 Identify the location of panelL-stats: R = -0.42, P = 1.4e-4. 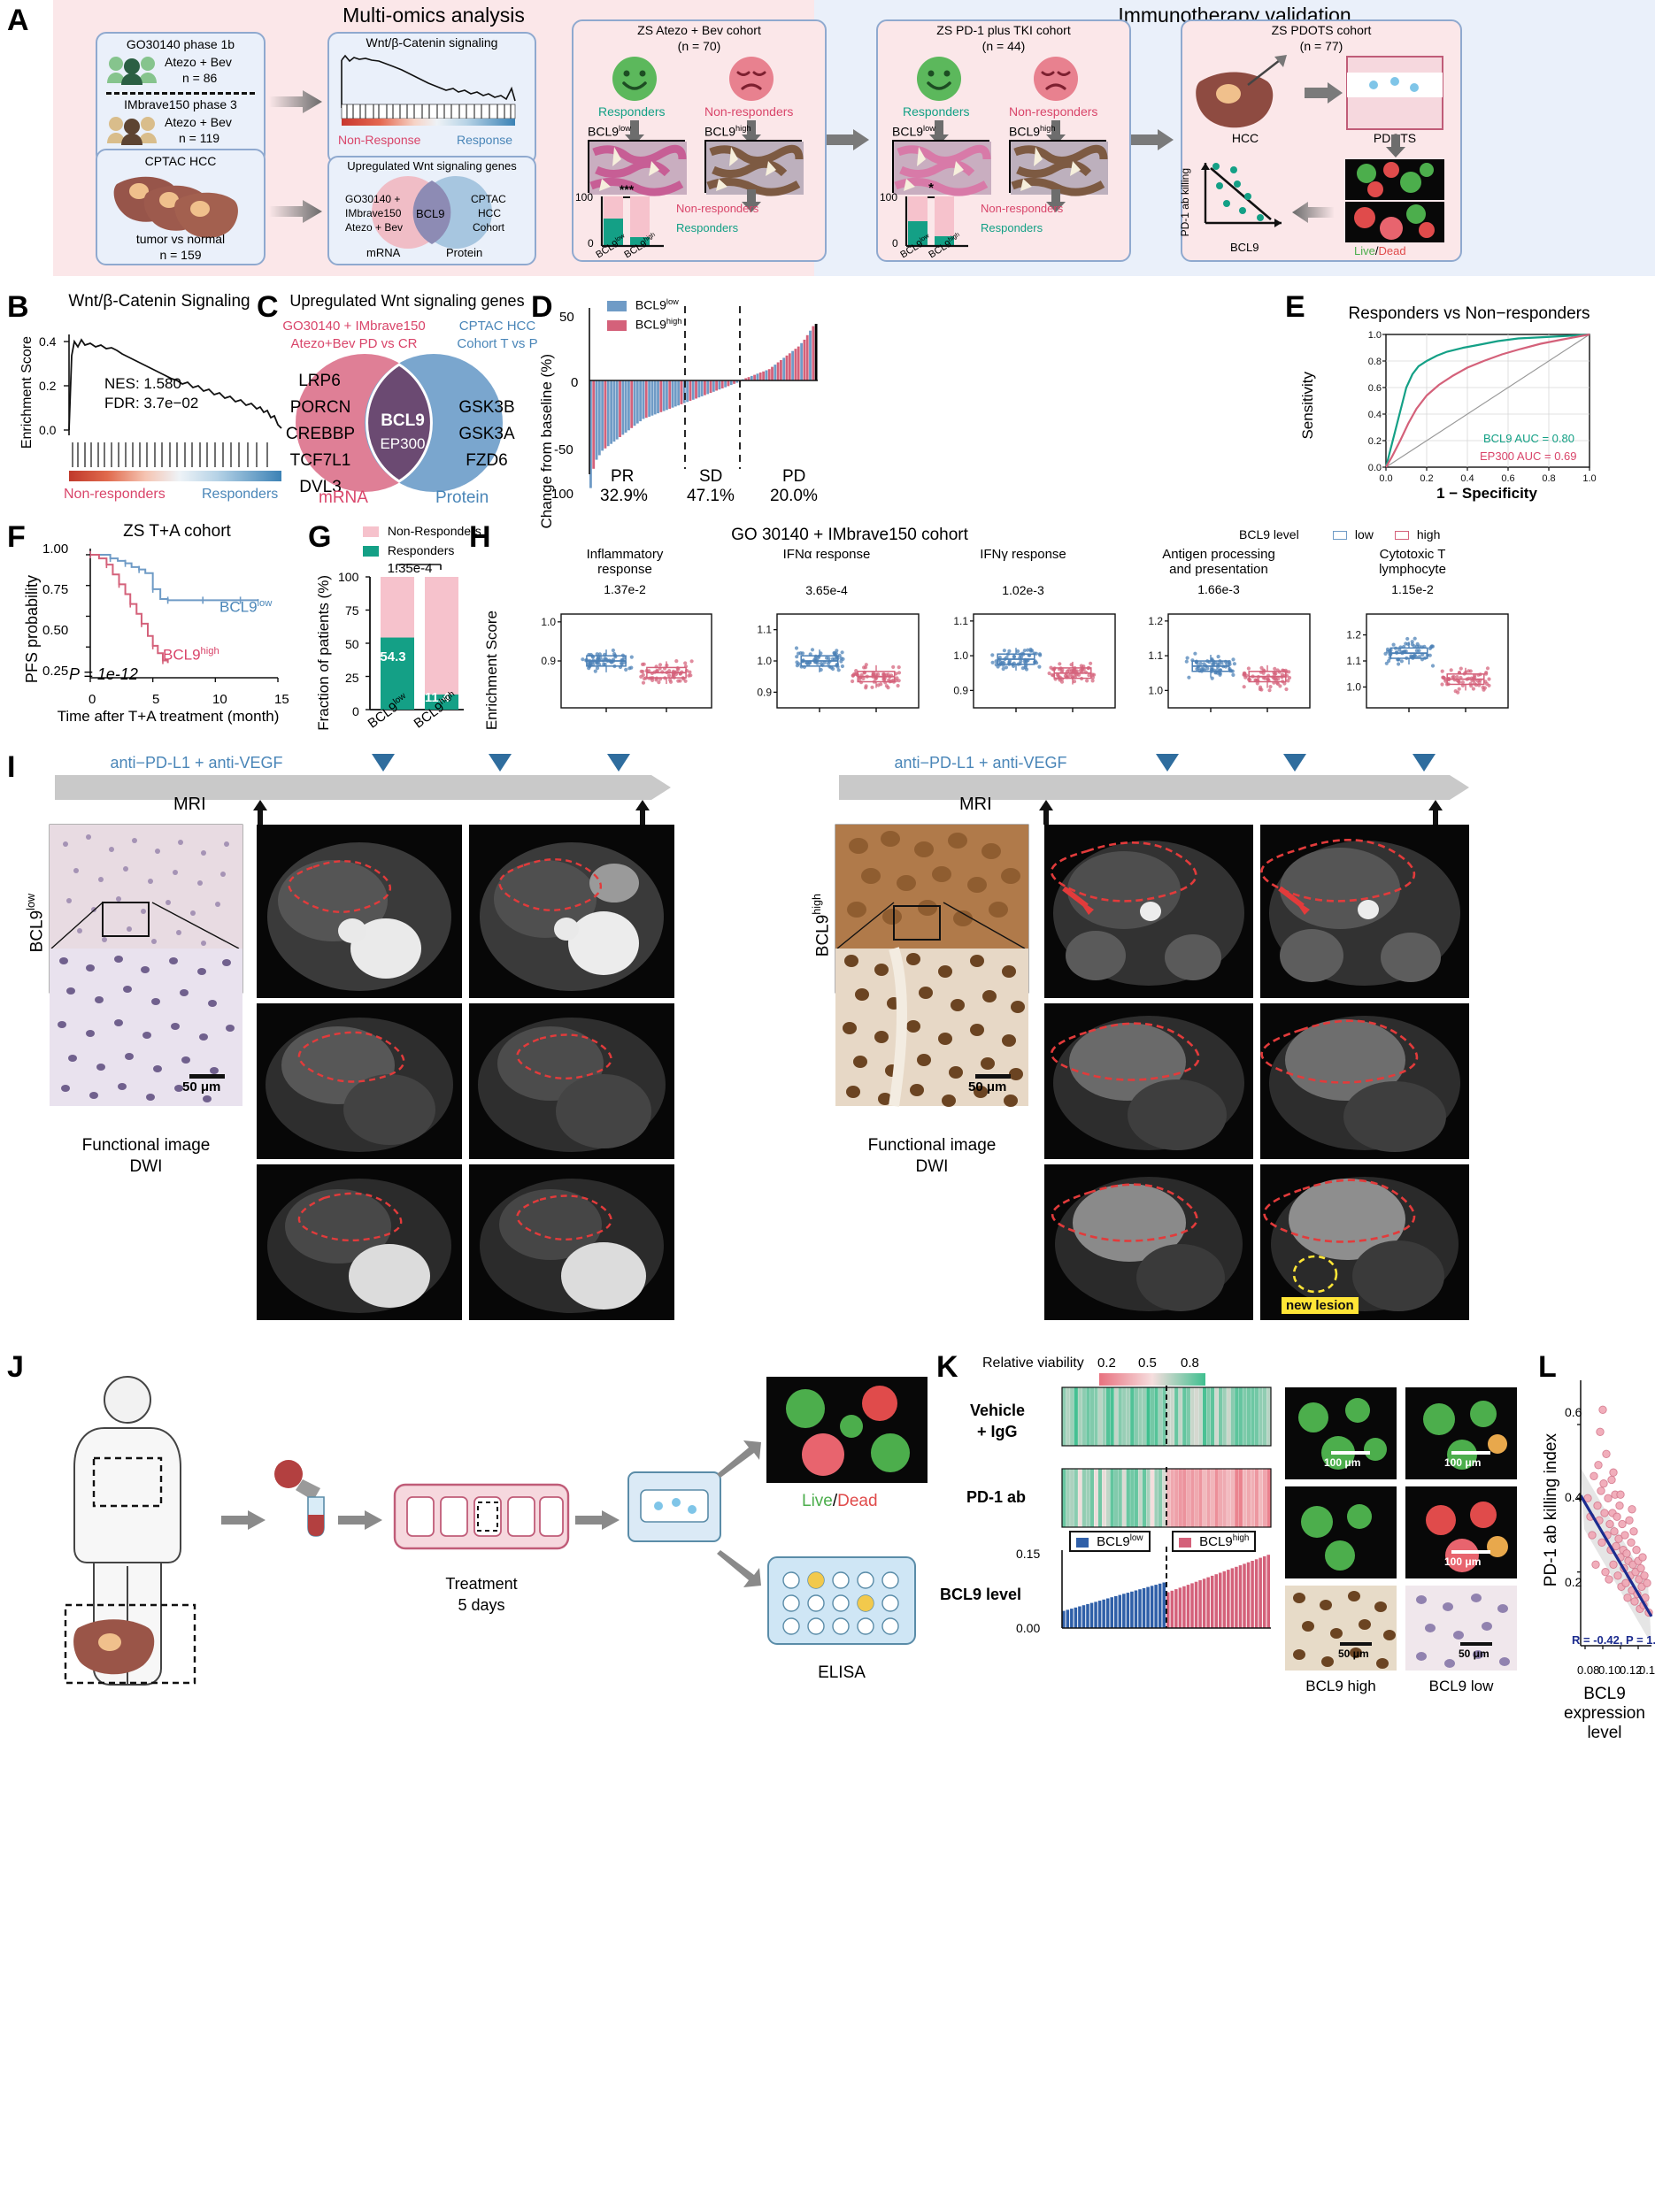
(1613, 1640).